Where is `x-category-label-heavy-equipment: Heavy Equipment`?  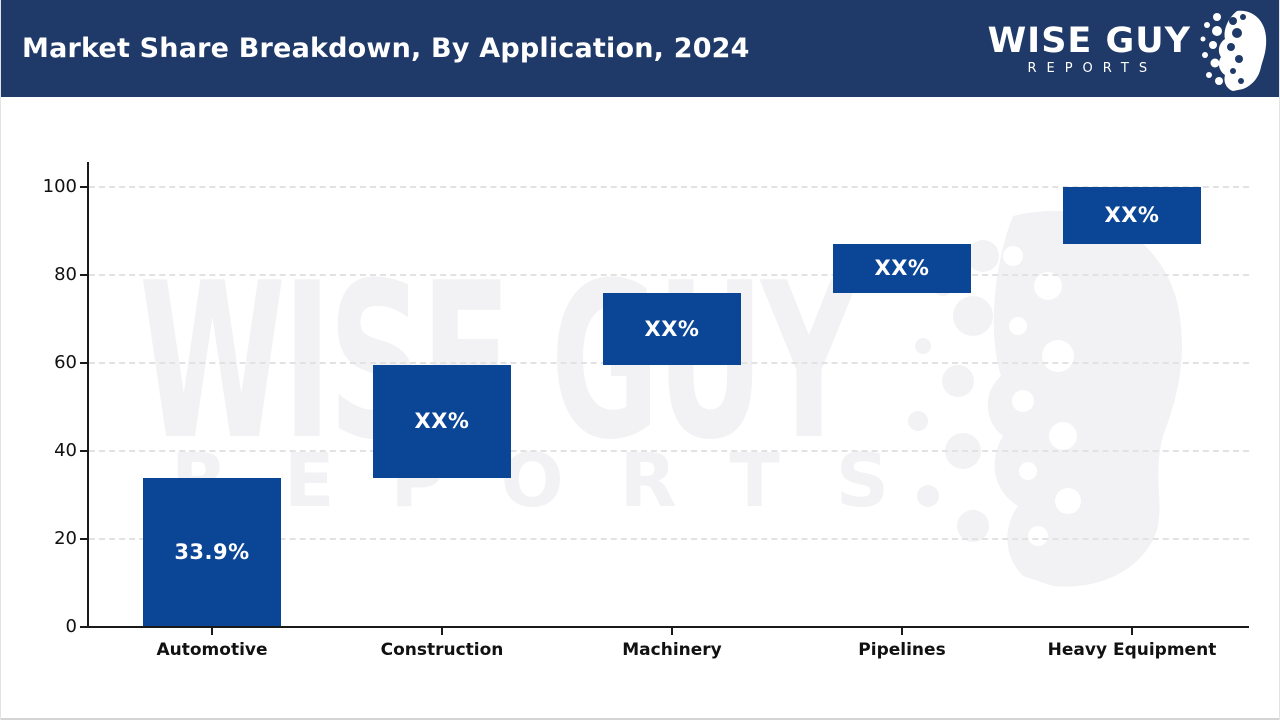 x-category-label-heavy-equipment: Heavy Equipment is located at coordinates (1132, 650).